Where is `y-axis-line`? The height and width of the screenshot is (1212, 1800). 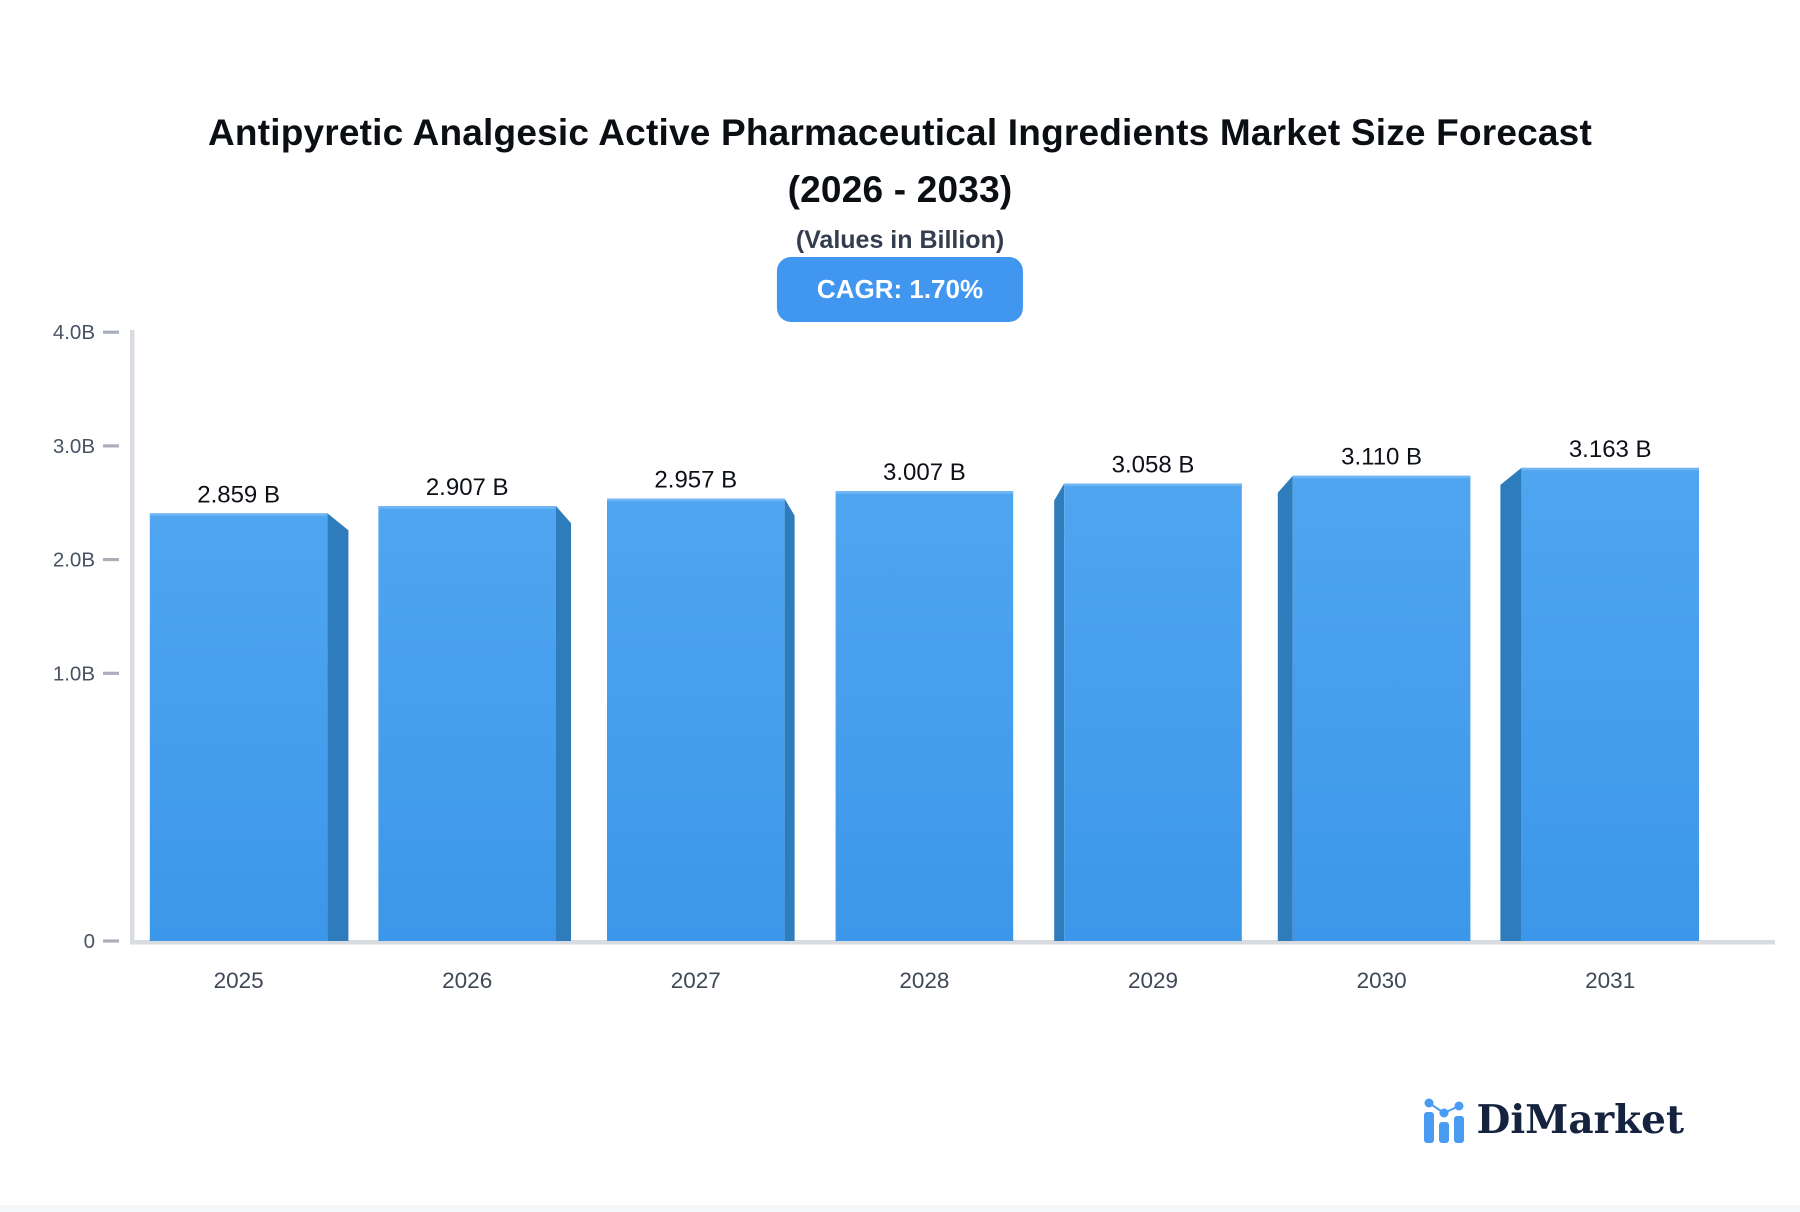
y-axis-line is located at coordinates (132, 637).